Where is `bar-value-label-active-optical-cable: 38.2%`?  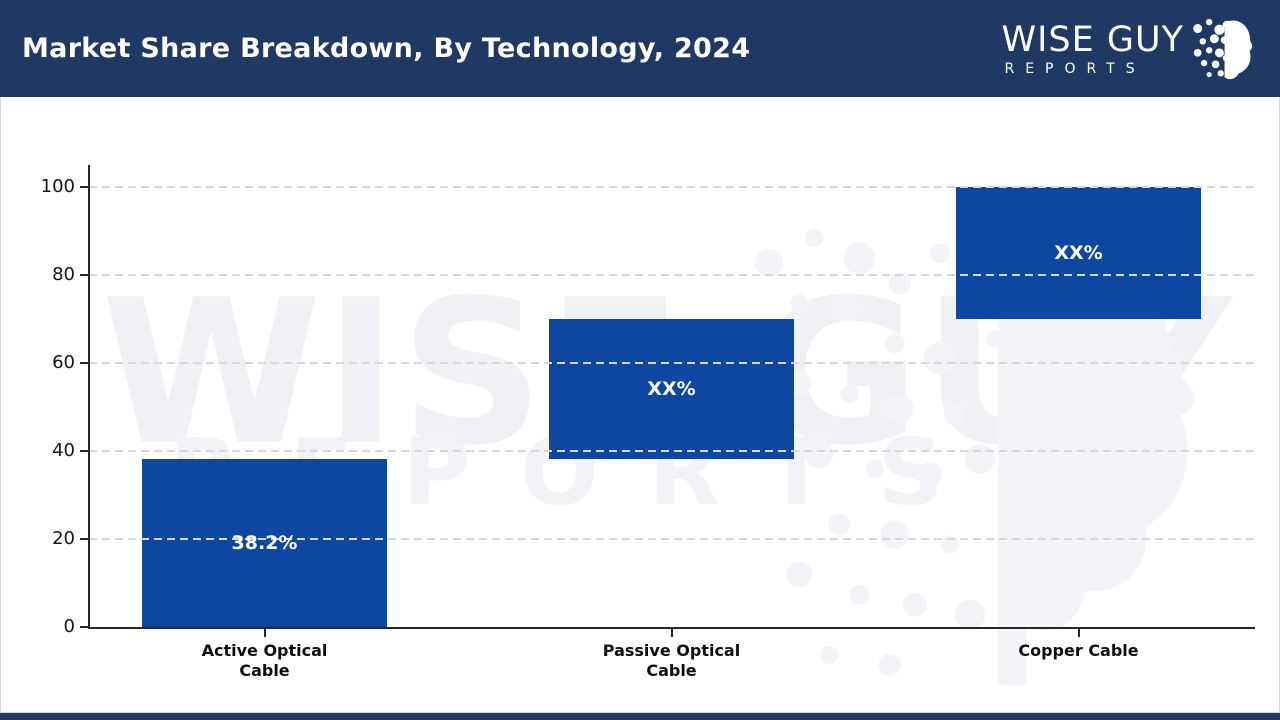
bar-value-label-active-optical-cable: 38.2% is located at coordinates (264, 542).